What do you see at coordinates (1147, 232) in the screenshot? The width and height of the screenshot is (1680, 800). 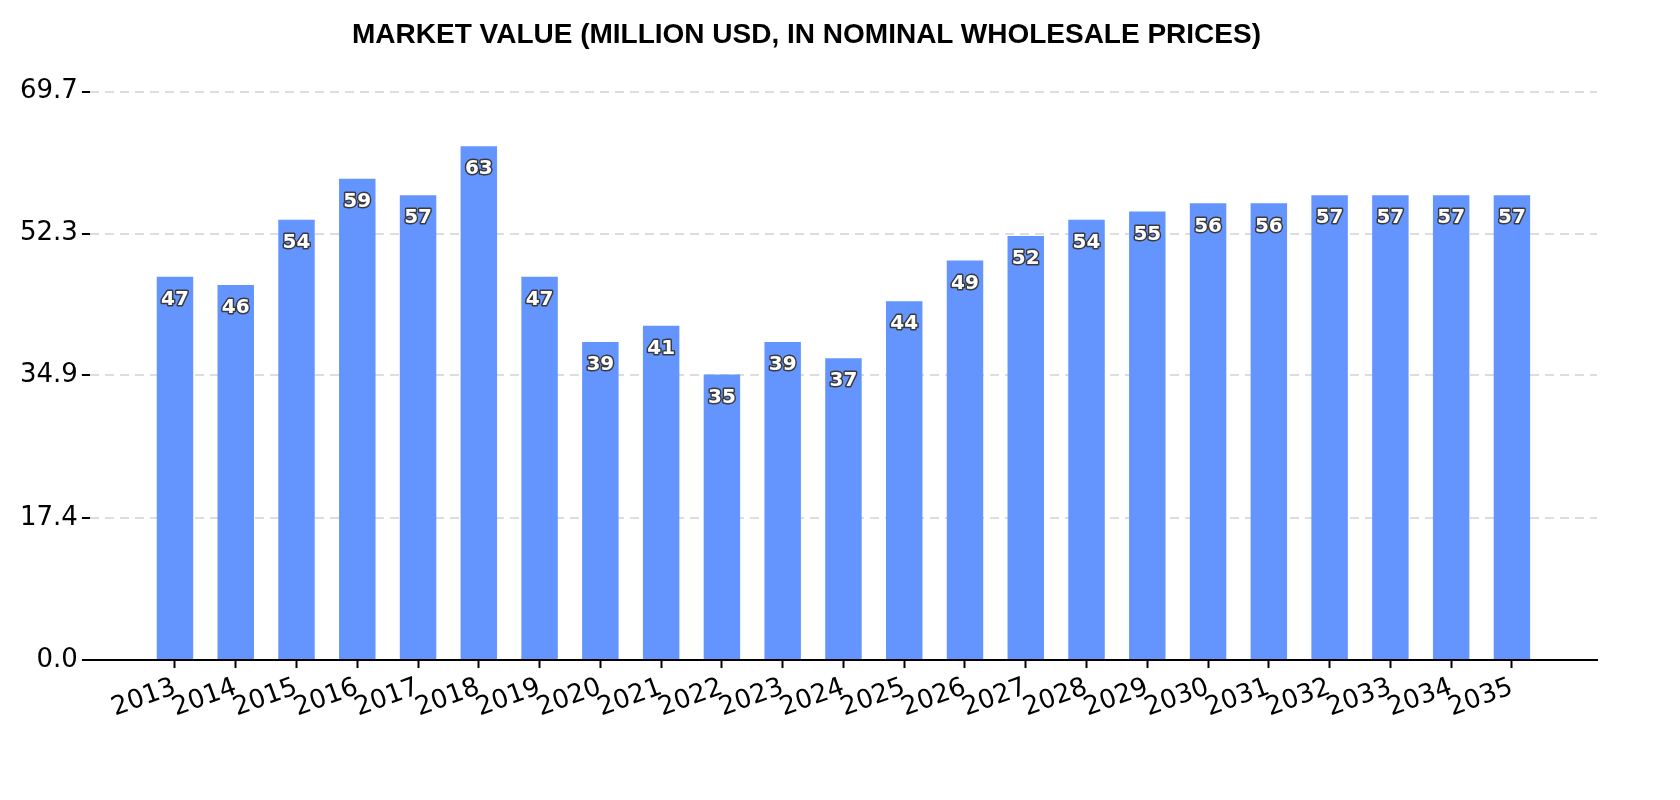 I see `data-label: 55` at bounding box center [1147, 232].